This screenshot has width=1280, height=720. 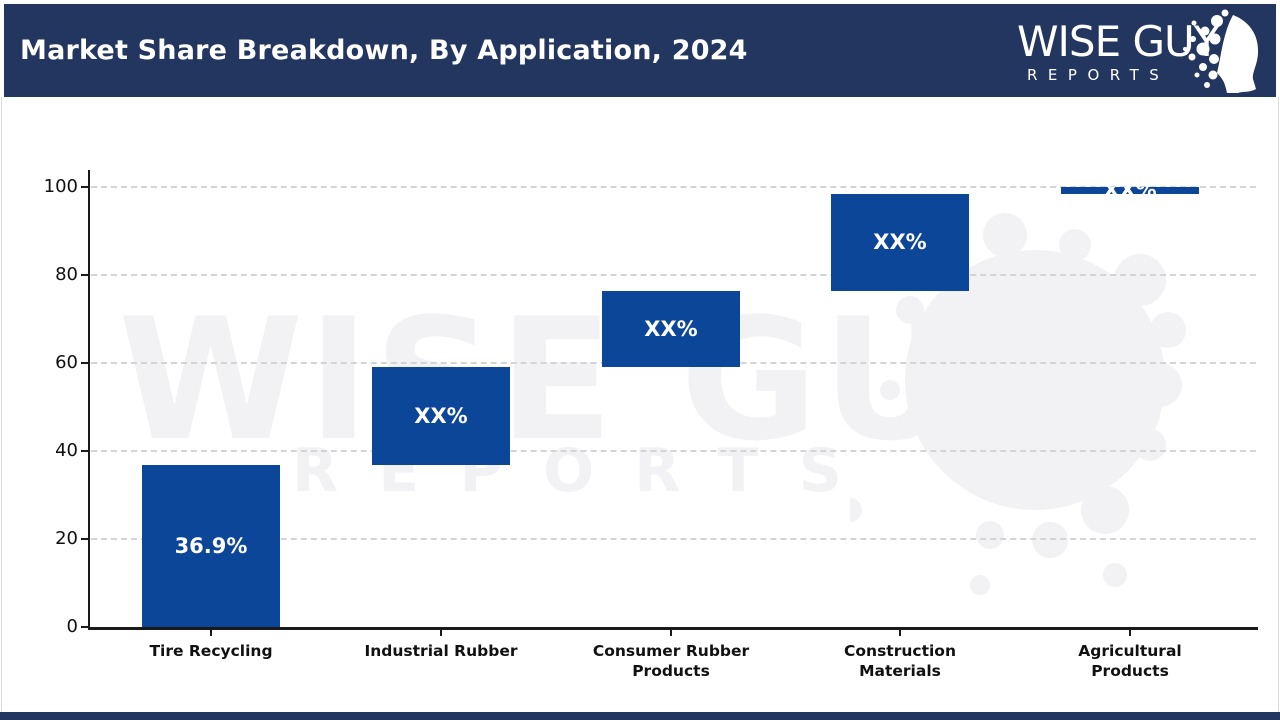 What do you see at coordinates (66, 274) in the screenshot?
I see `y-tick-label-80: 80` at bounding box center [66, 274].